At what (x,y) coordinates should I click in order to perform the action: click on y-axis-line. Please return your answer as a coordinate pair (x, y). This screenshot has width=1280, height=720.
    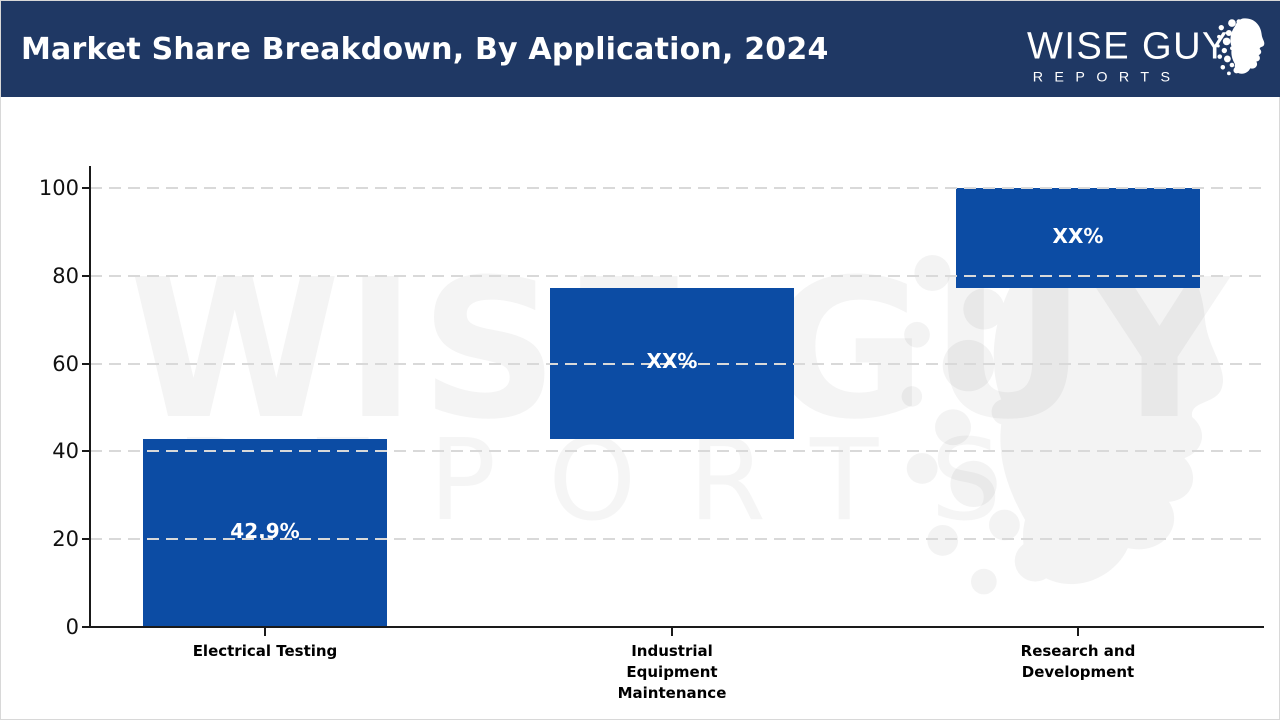
    Looking at the image, I should click on (90, 397).